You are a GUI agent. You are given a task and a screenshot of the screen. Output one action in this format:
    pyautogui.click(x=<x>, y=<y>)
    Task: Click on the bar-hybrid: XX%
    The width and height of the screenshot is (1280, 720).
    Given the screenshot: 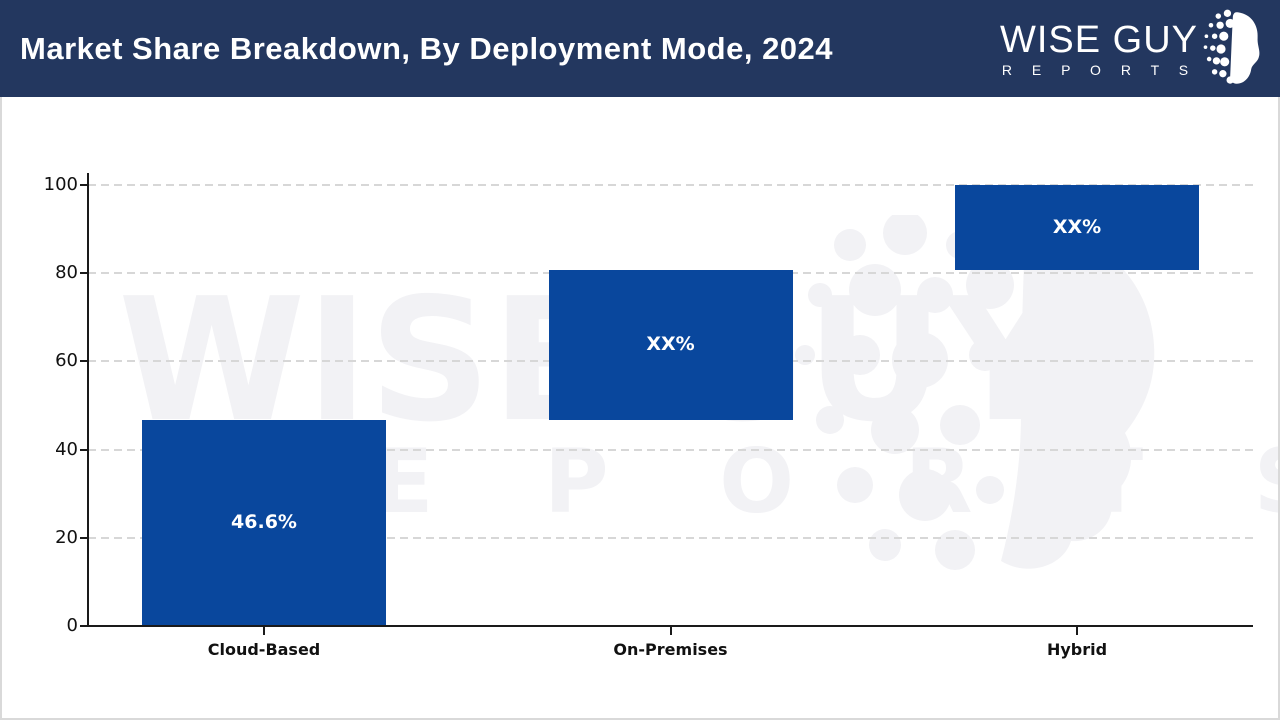 What is the action you would take?
    pyautogui.click(x=1077, y=228)
    